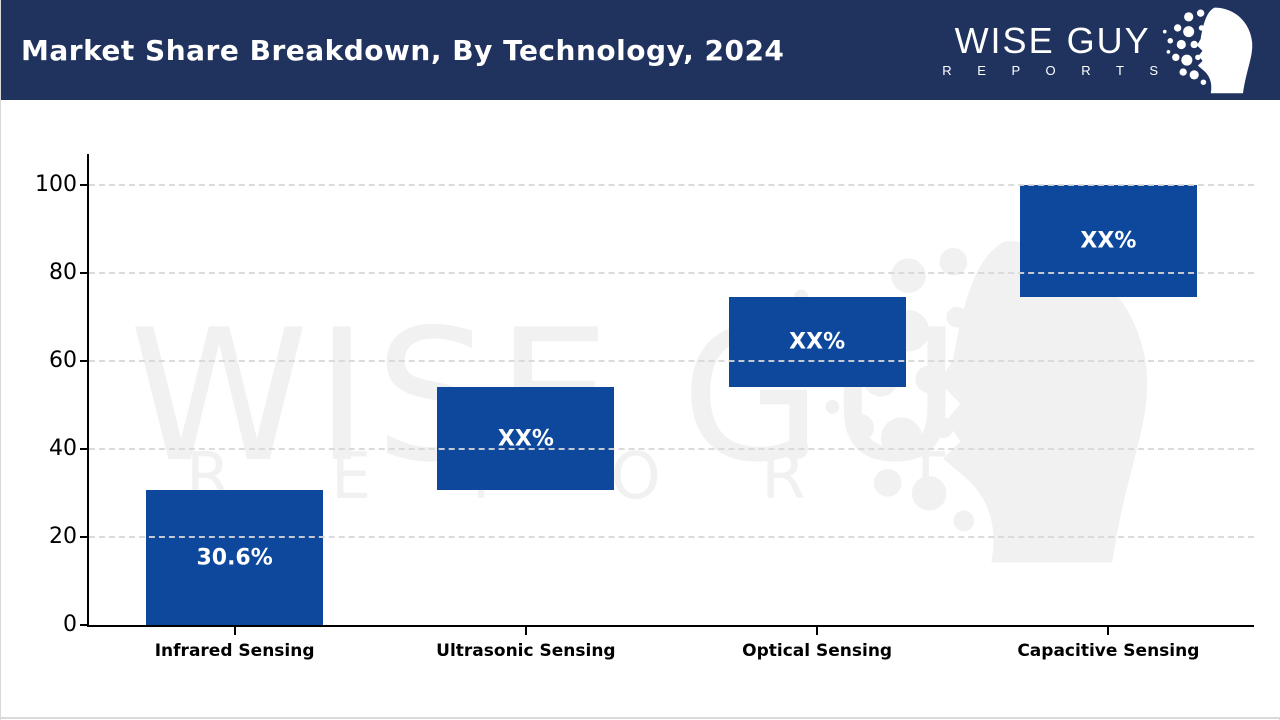  I want to click on brand-logo: WISE GUY R E P O R T S, so click(1101, 50).